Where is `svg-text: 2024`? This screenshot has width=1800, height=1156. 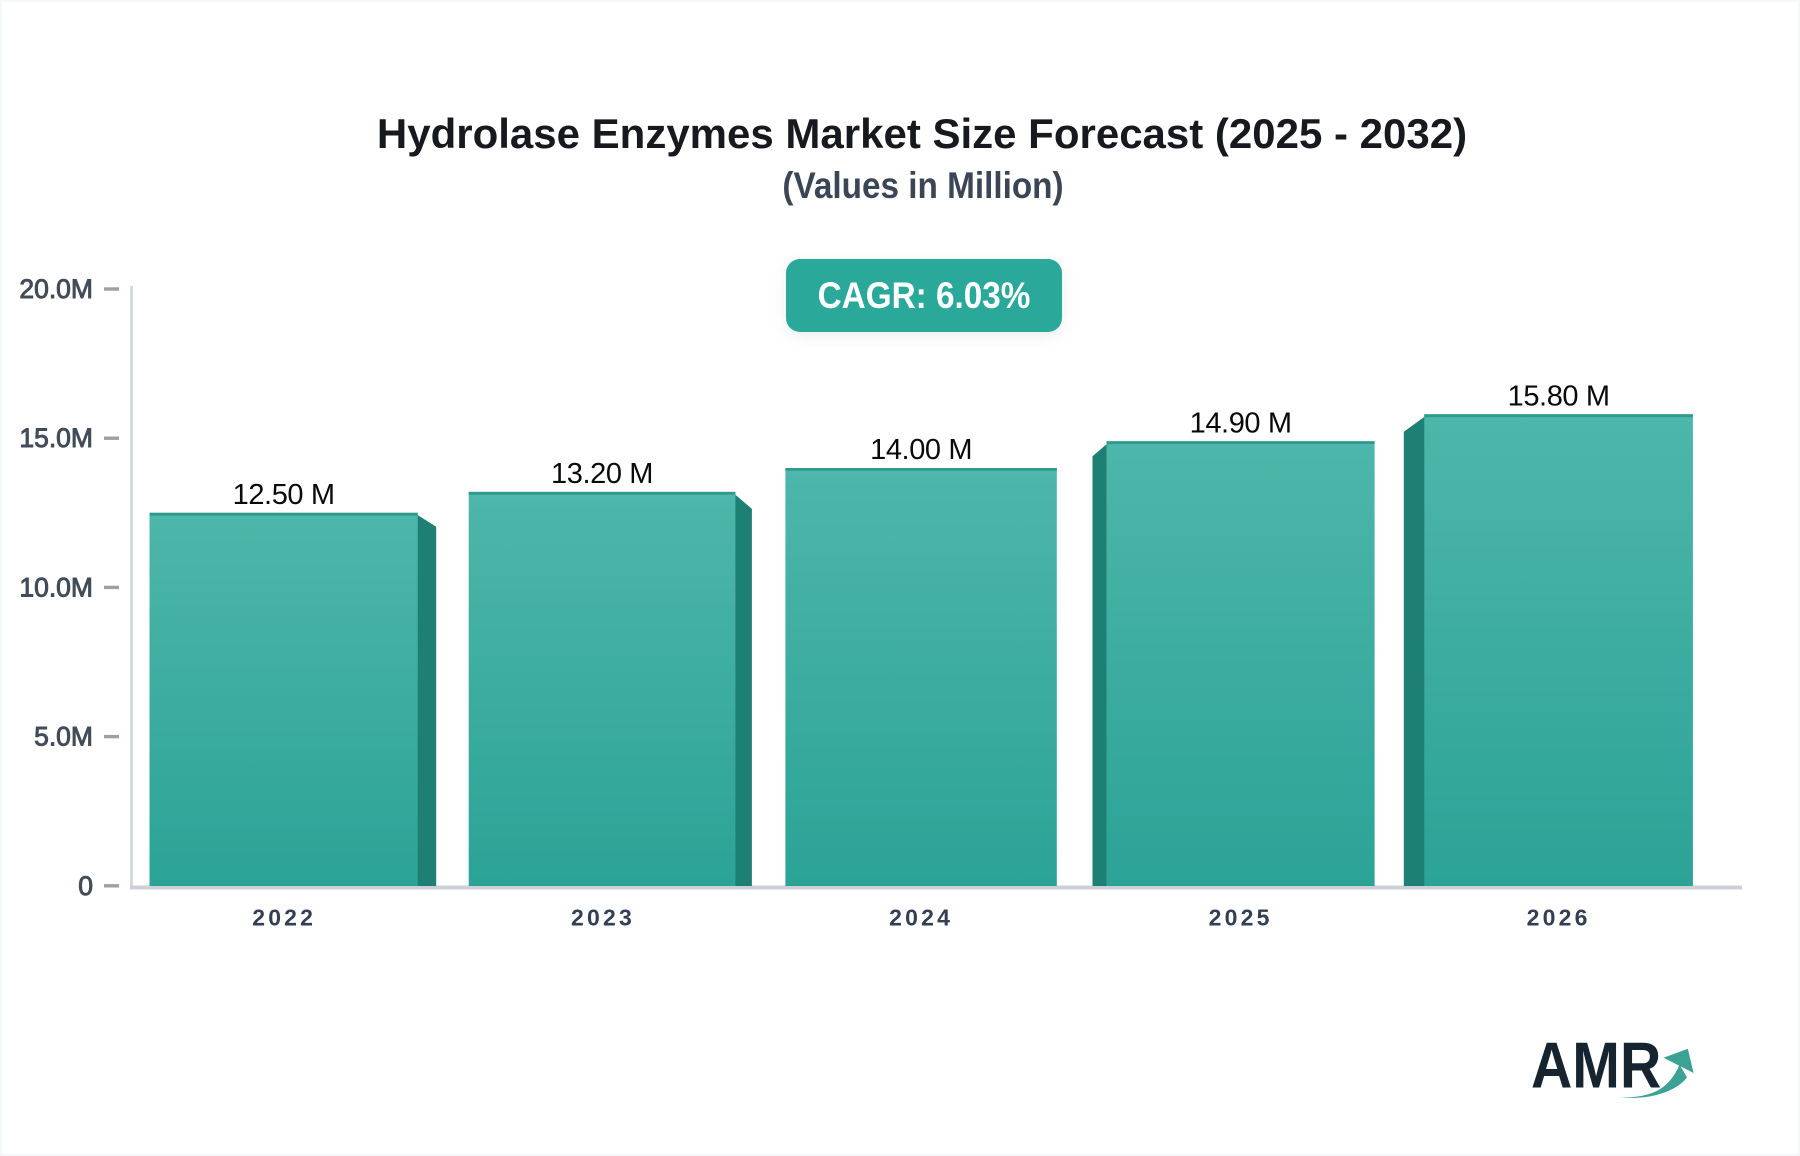
svg-text: 2024 is located at coordinates (921, 918).